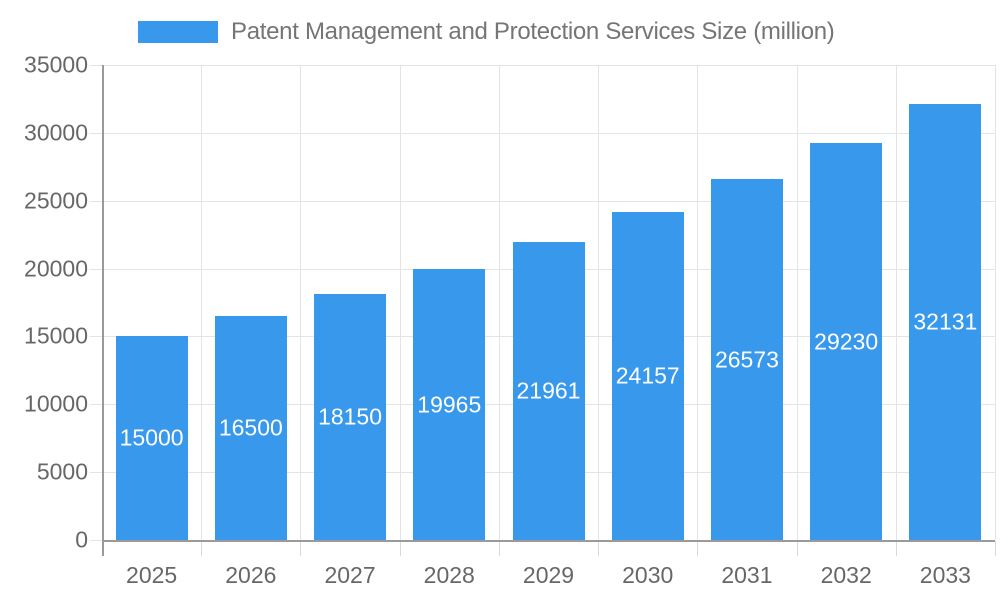 The width and height of the screenshot is (1000, 600). I want to click on x-axis-tick-label: 2026, so click(251, 575).